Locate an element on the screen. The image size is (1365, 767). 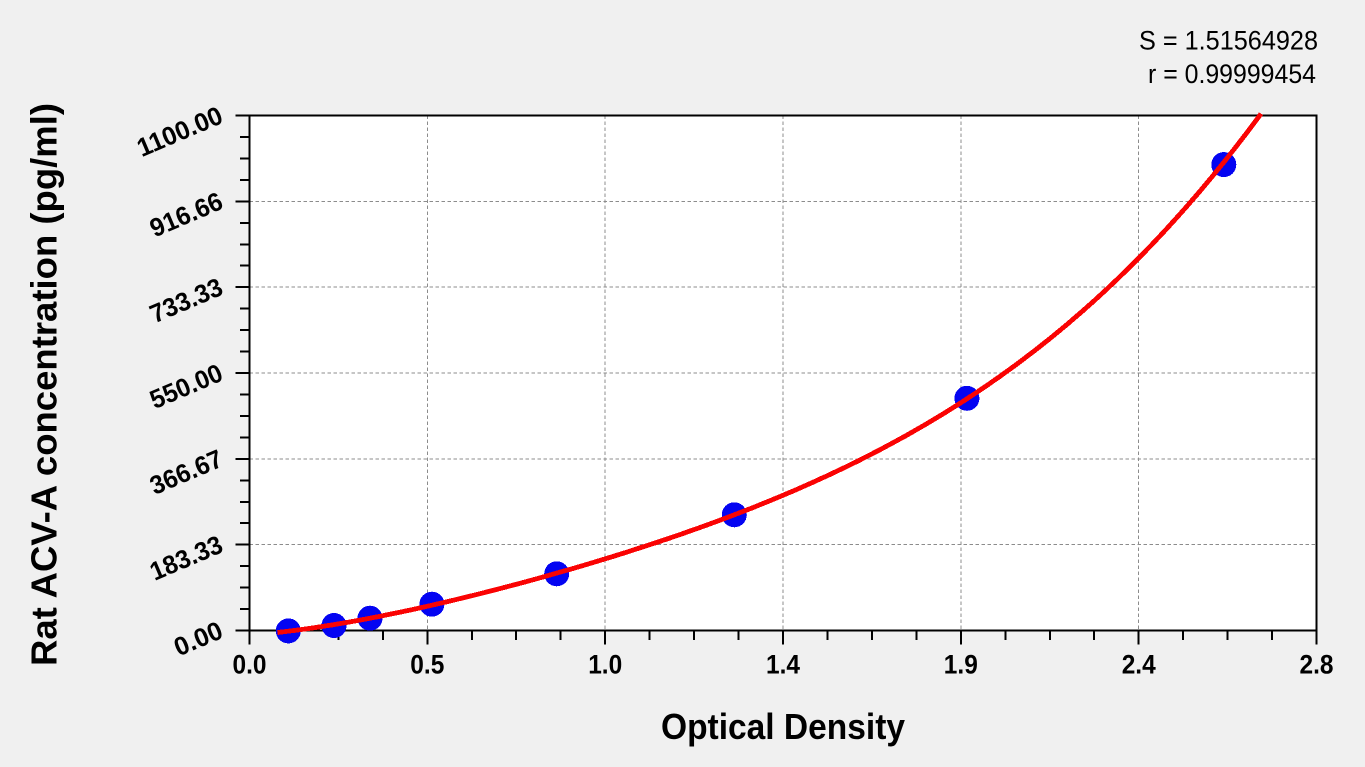
svg-text: 1.9 is located at coordinates (961, 664).